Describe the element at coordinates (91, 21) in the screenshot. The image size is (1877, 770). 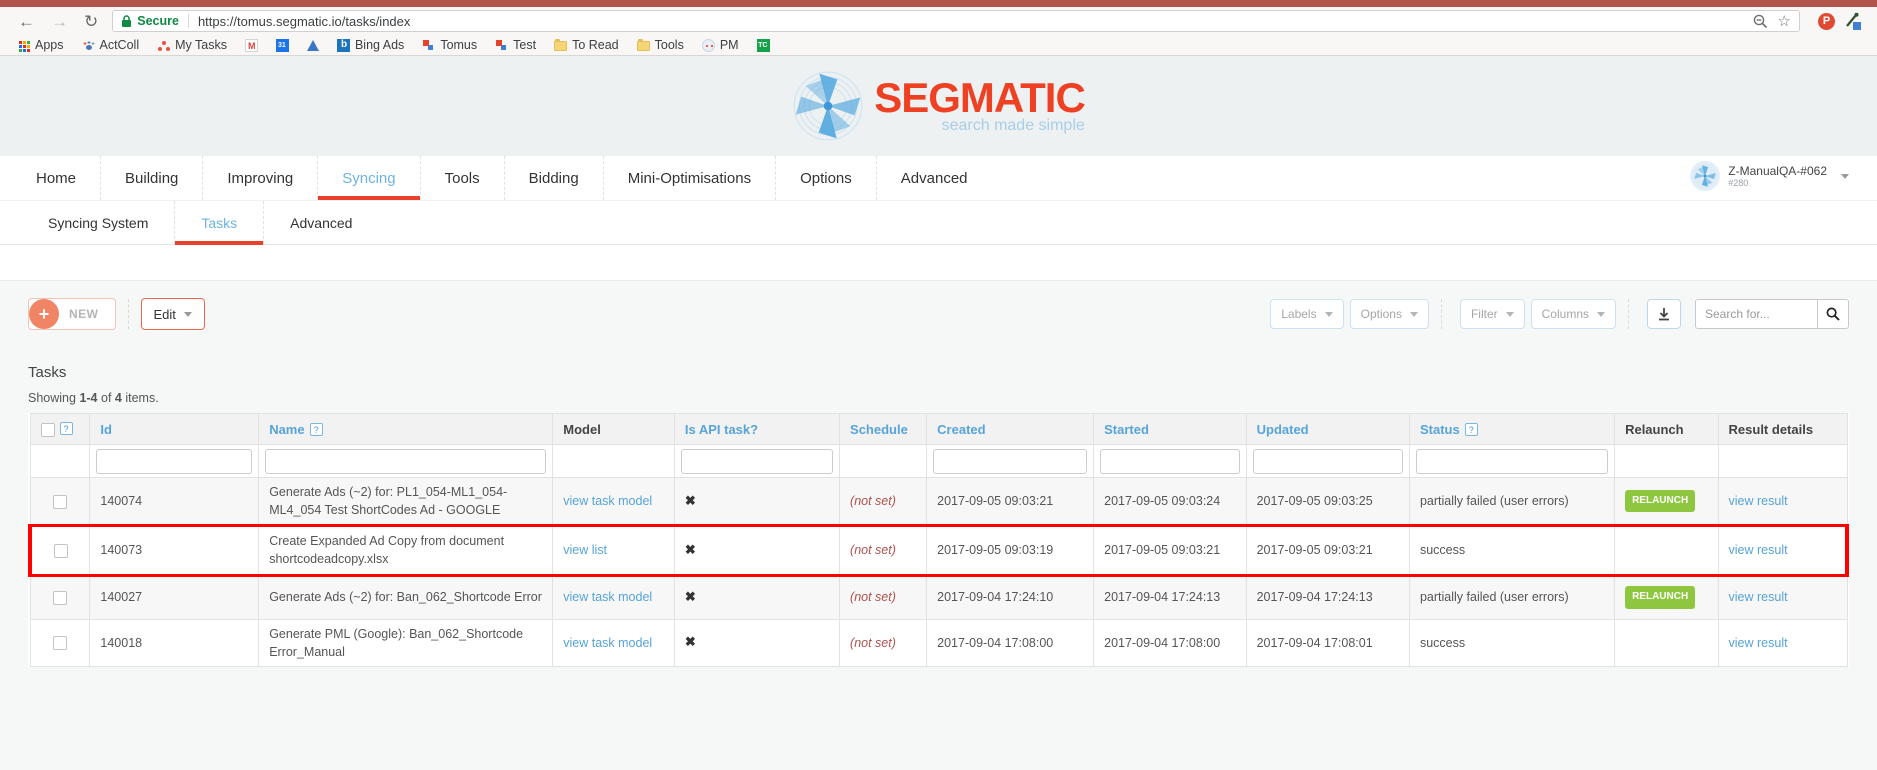
I see `reload-icon: ↻` at that location.